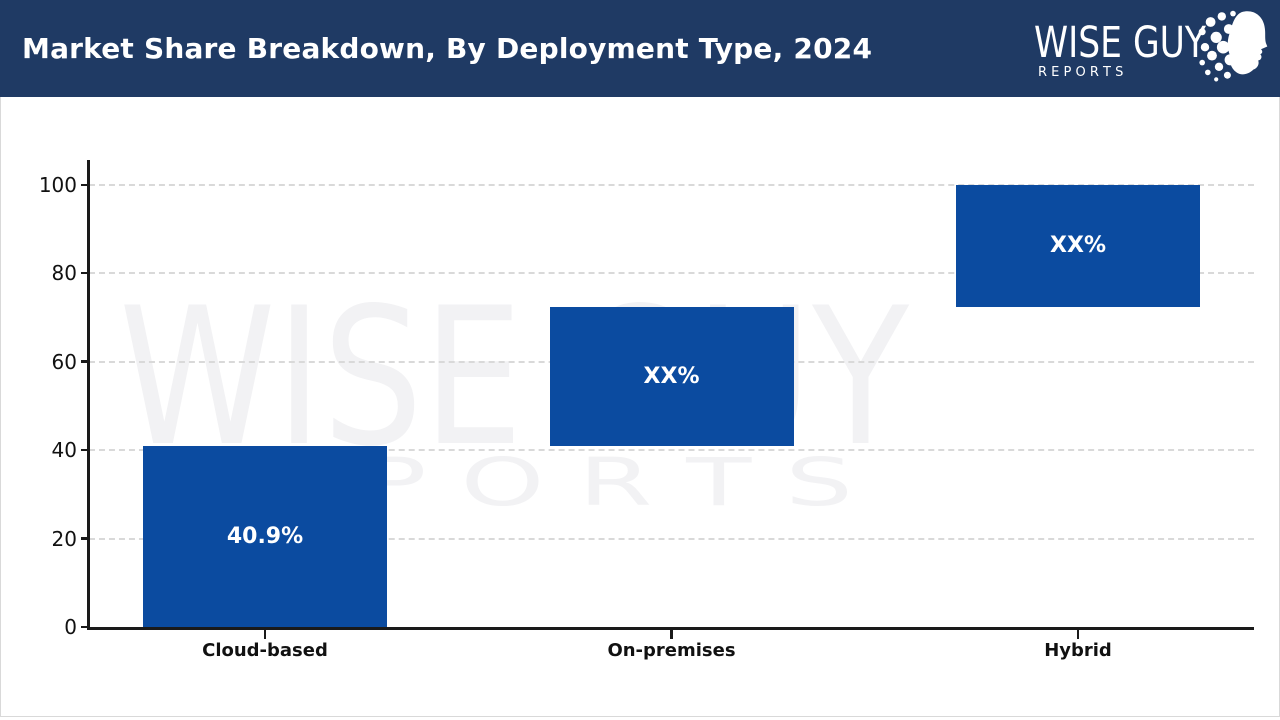 The height and width of the screenshot is (720, 1280). What do you see at coordinates (670, 628) in the screenshot?
I see `x-axis` at bounding box center [670, 628].